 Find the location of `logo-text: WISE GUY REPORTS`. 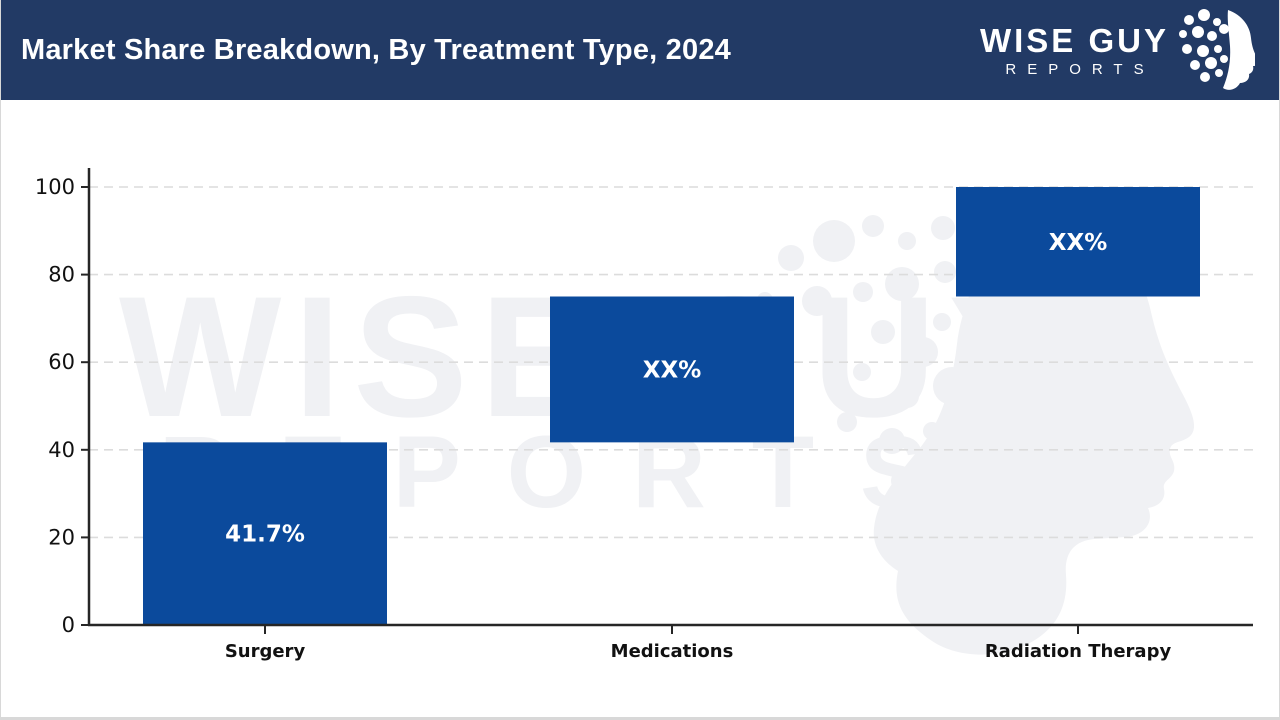

logo-text: WISE GUY REPORTS is located at coordinates (1074, 50).